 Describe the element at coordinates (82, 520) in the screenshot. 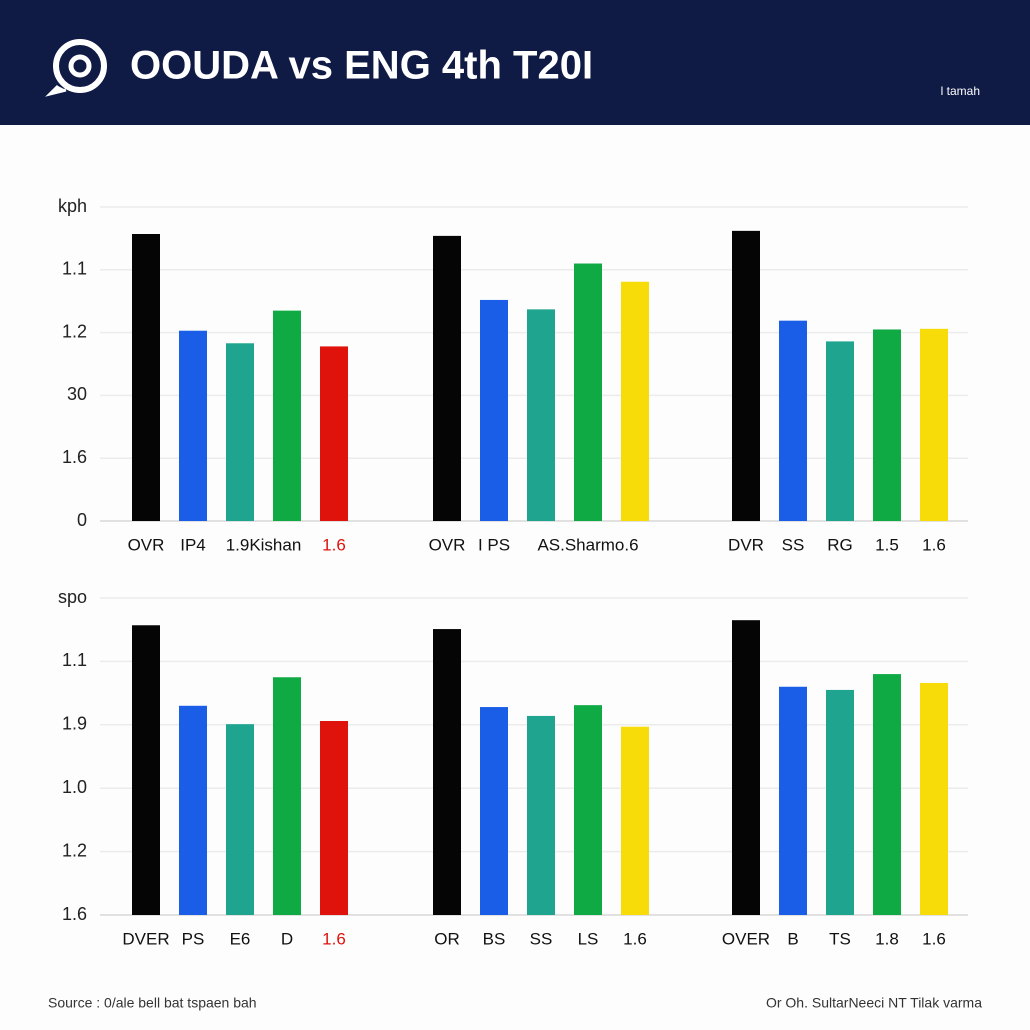

I see `y-tick-label: 0` at that location.